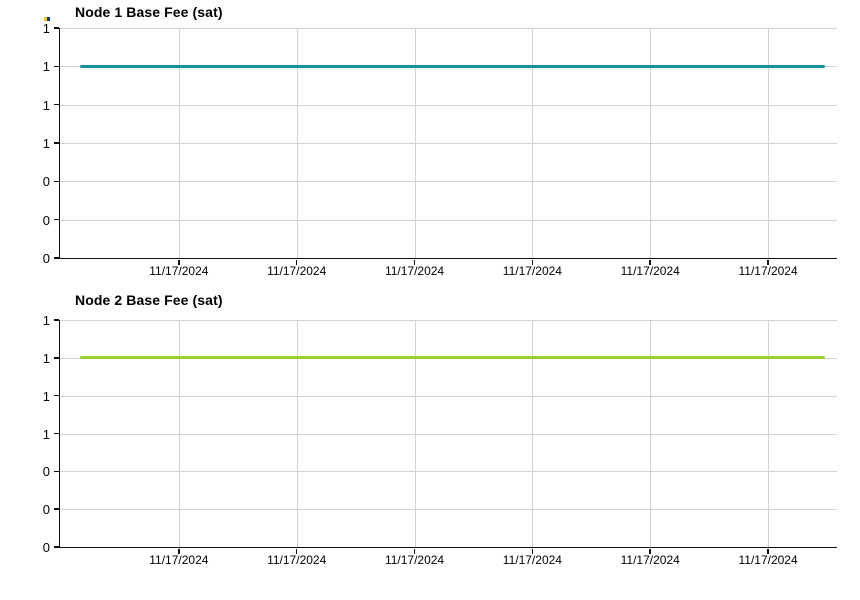 The image size is (860, 600). I want to click on chart-title-node2: Node 2 Base Fee (sat), so click(149, 300).